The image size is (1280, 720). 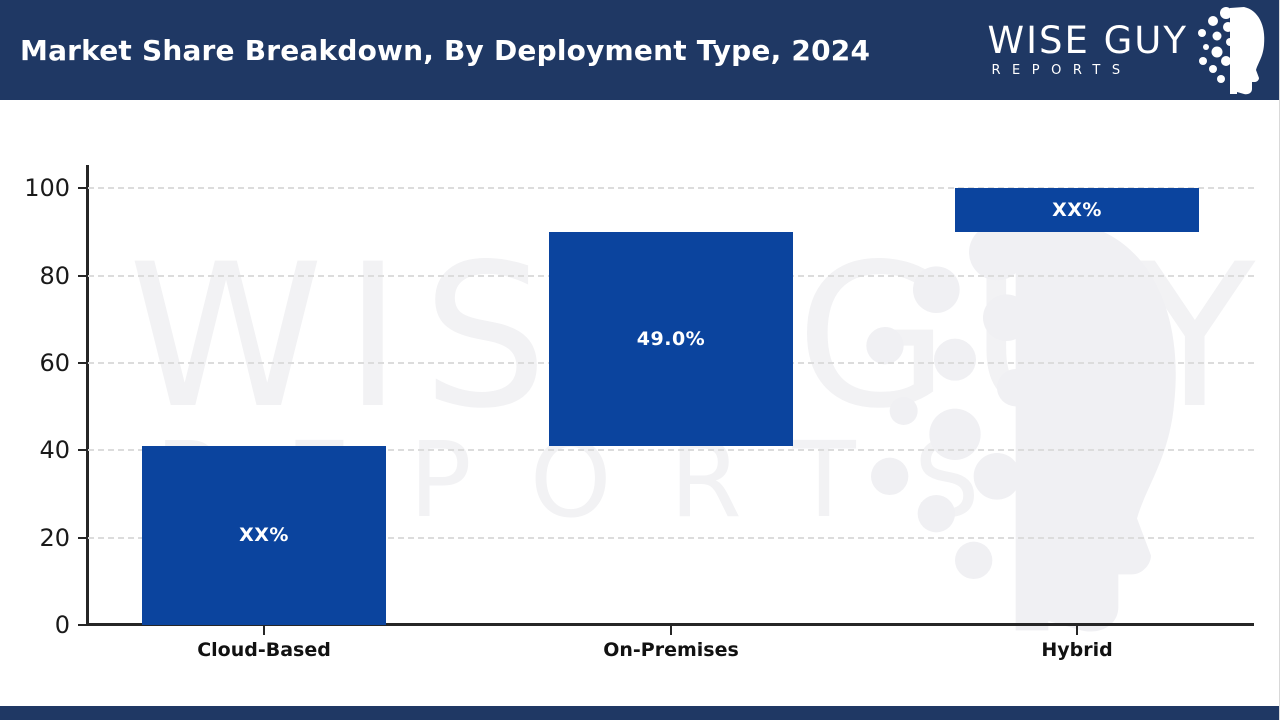 I want to click on logo-subtext: REPORTS, so click(x=1061, y=70).